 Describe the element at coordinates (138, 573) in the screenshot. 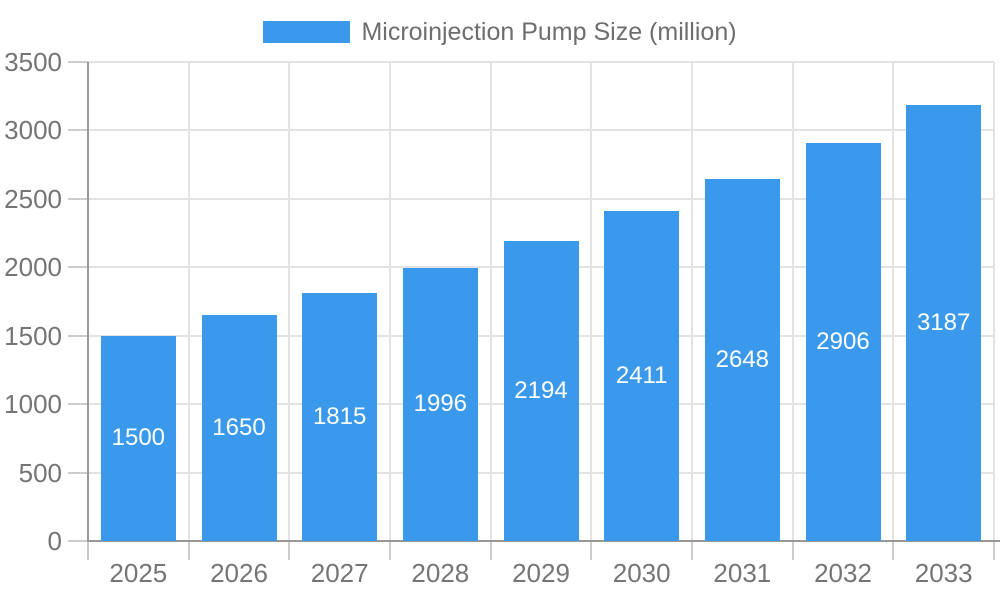

I see `x-axis-label: 2025` at that location.